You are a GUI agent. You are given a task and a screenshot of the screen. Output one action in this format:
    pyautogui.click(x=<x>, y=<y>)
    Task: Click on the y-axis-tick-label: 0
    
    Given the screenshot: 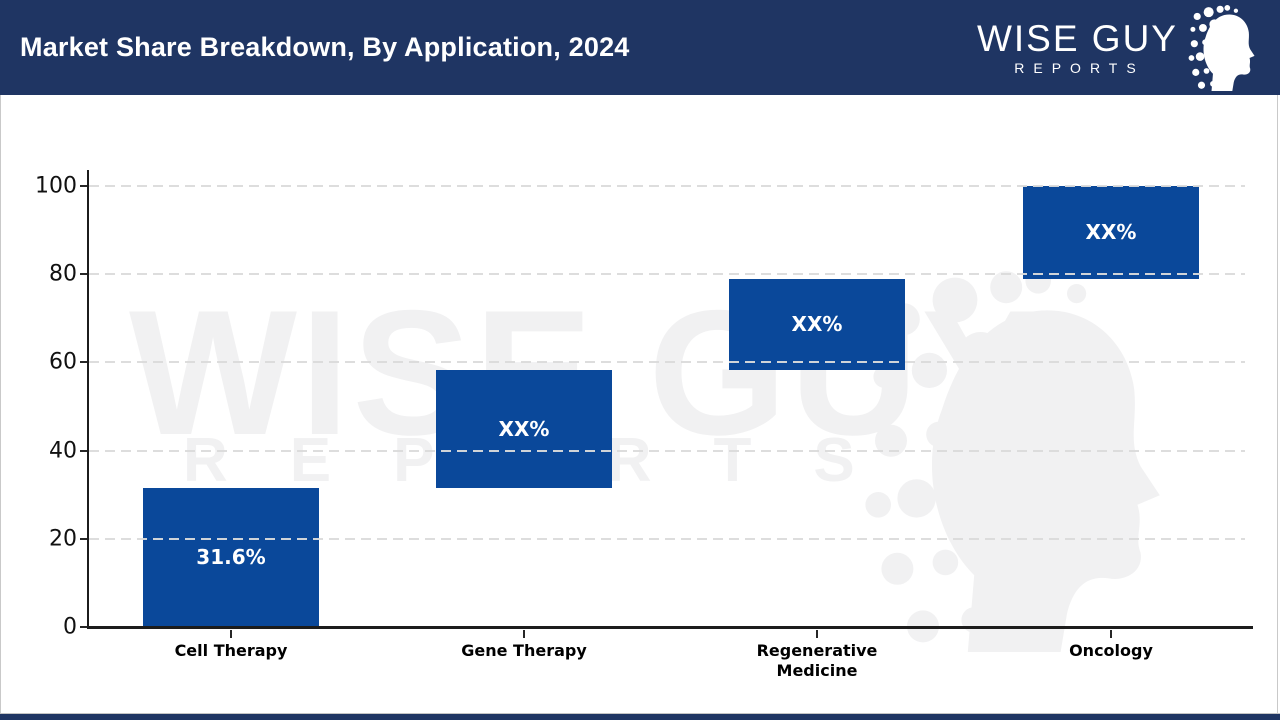 What is the action you would take?
    pyautogui.click(x=70, y=627)
    